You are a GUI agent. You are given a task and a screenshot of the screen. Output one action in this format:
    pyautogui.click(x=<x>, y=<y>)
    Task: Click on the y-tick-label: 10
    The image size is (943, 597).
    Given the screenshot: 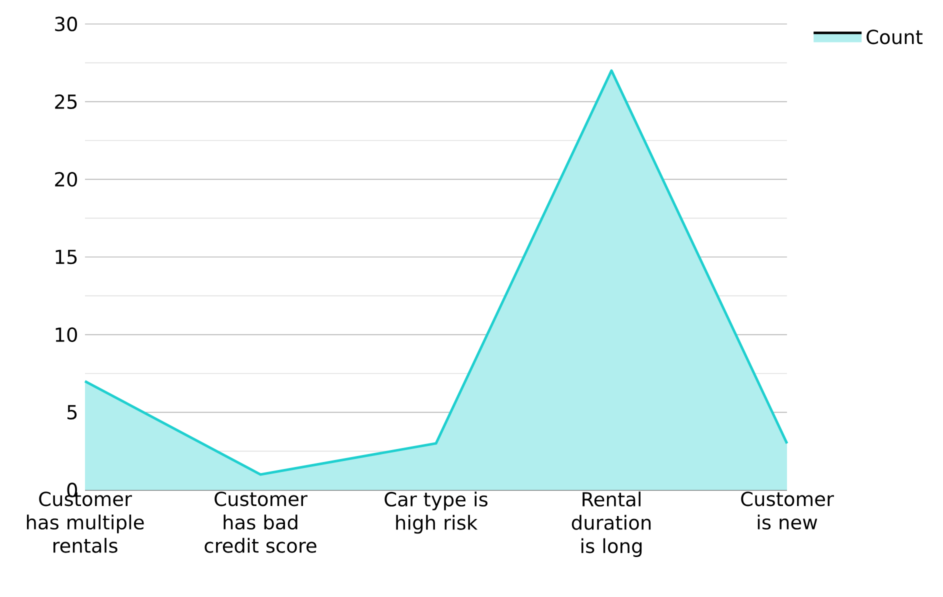 What is the action you would take?
    pyautogui.click(x=67, y=334)
    